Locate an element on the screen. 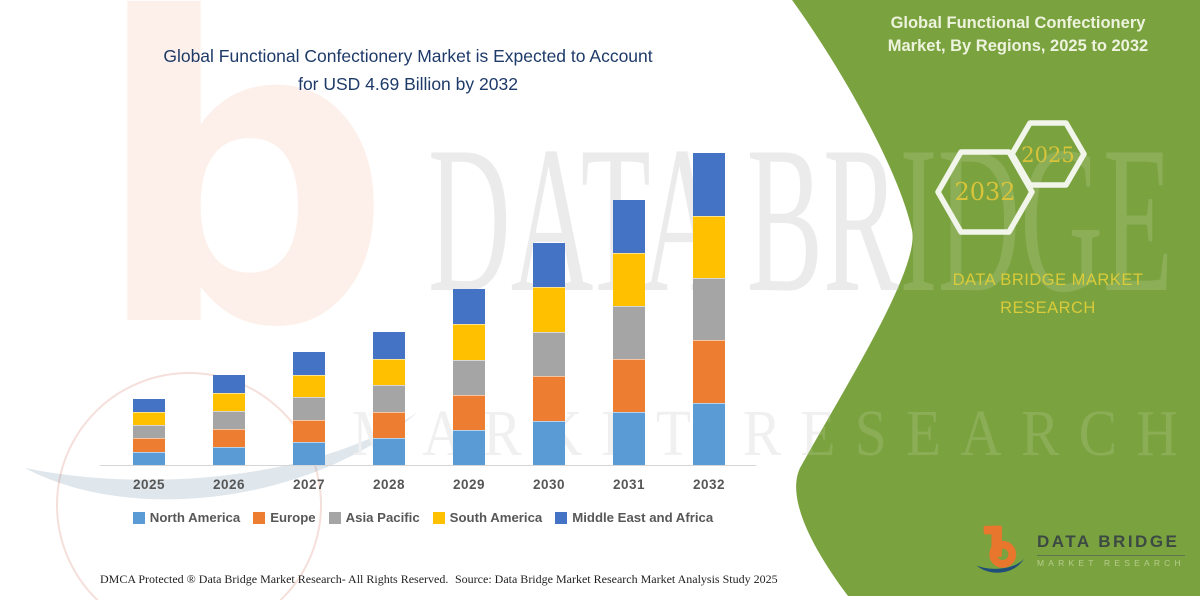 This screenshot has width=1200, height=600. bar-segment-south-america-2027 is located at coordinates (309, 386).